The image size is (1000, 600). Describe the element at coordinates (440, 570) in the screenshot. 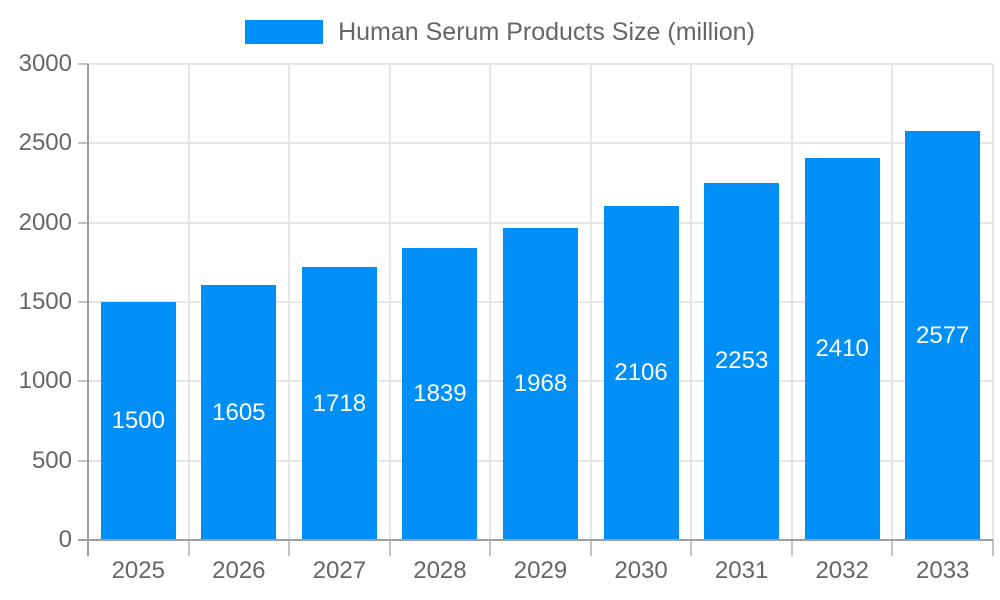

I see `x-axis-tick-label: 2028` at that location.